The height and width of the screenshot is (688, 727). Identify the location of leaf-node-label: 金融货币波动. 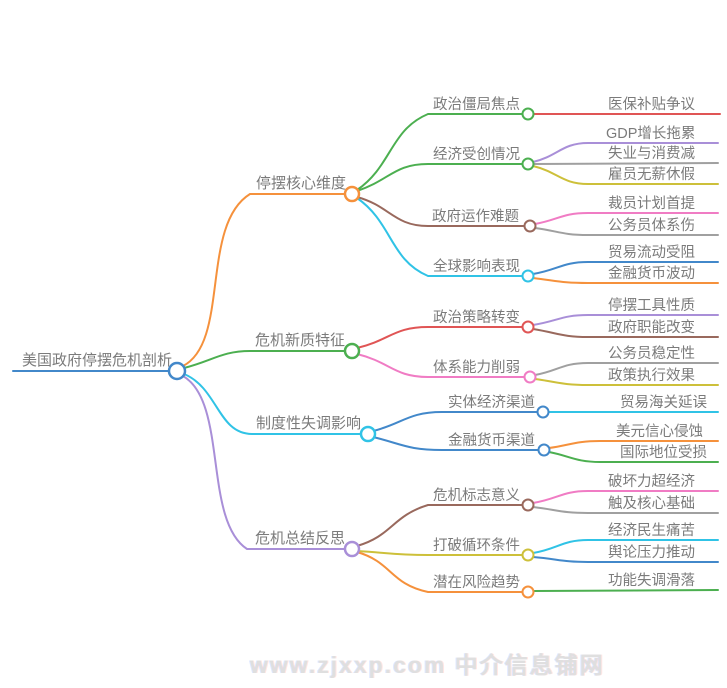
(651, 274).